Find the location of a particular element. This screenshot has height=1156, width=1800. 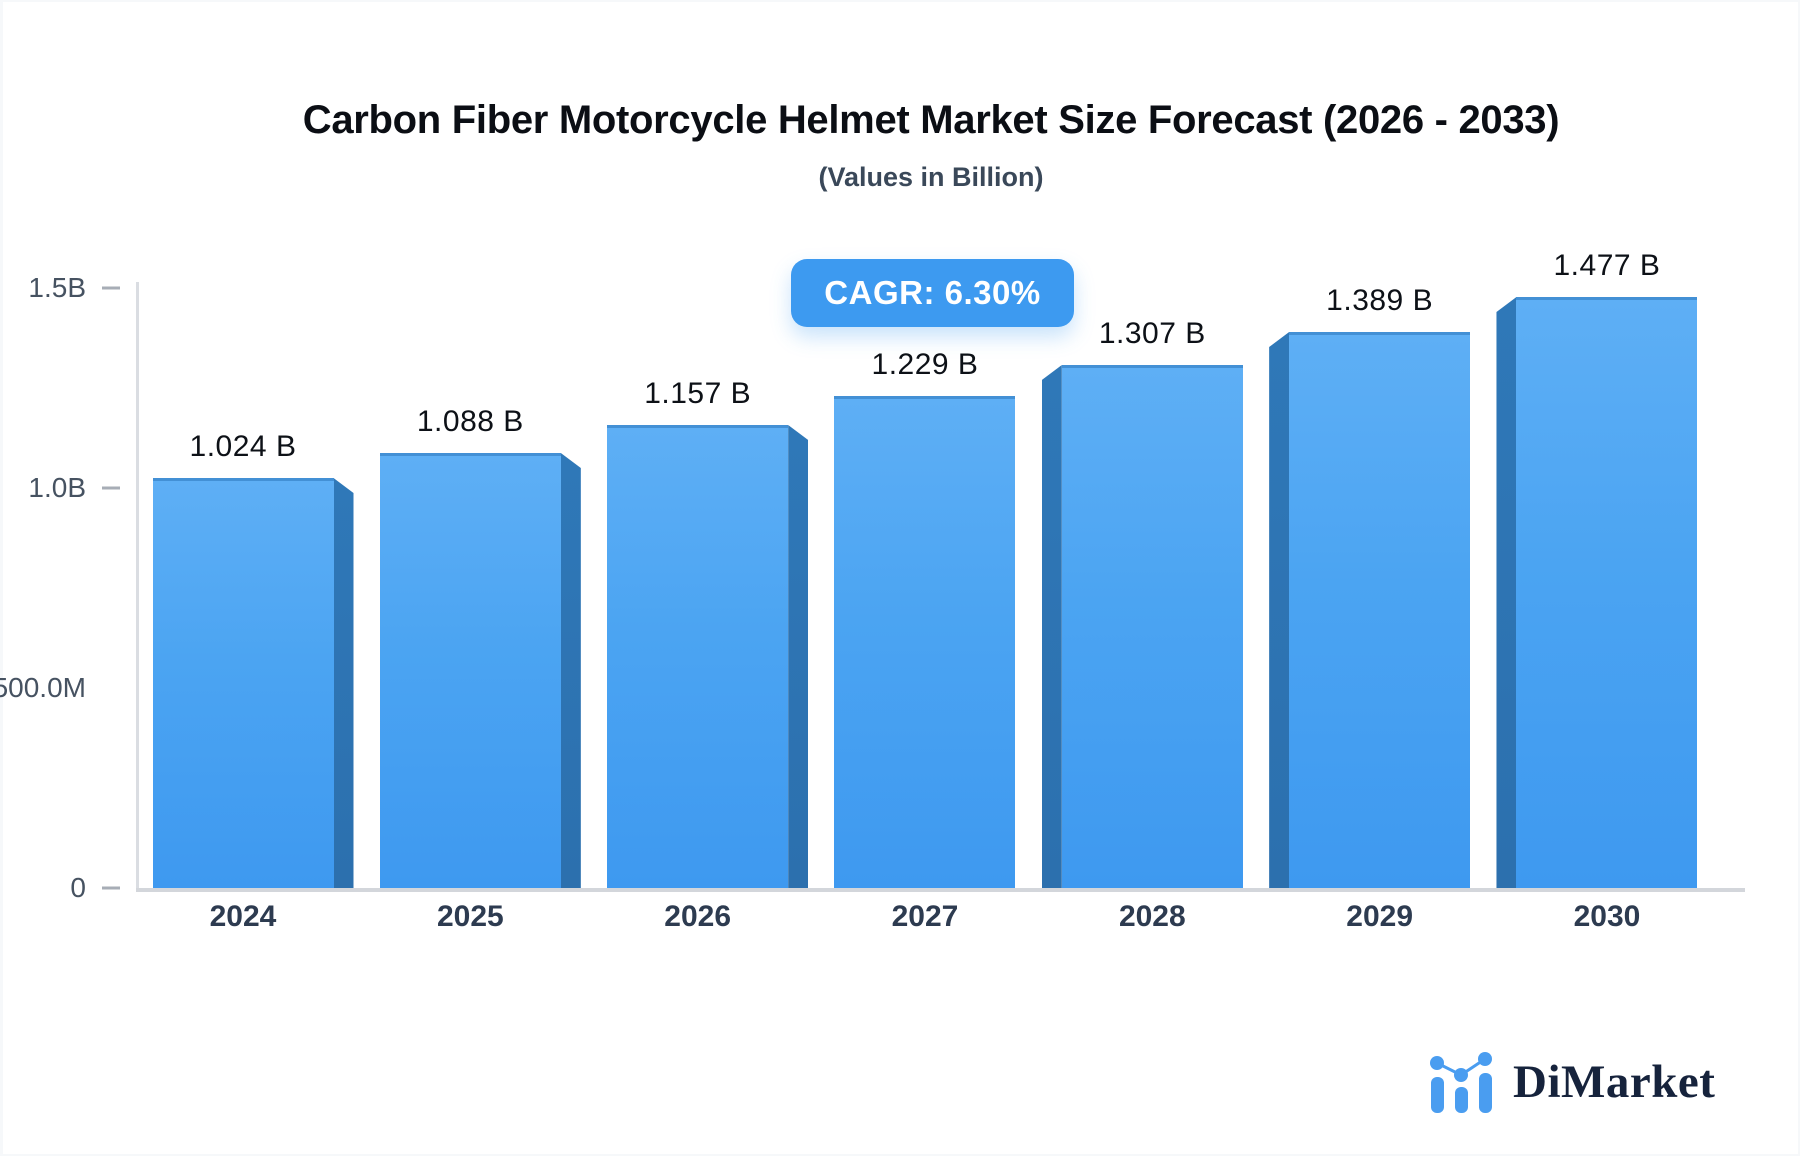

bar-2027 is located at coordinates (925, 642).